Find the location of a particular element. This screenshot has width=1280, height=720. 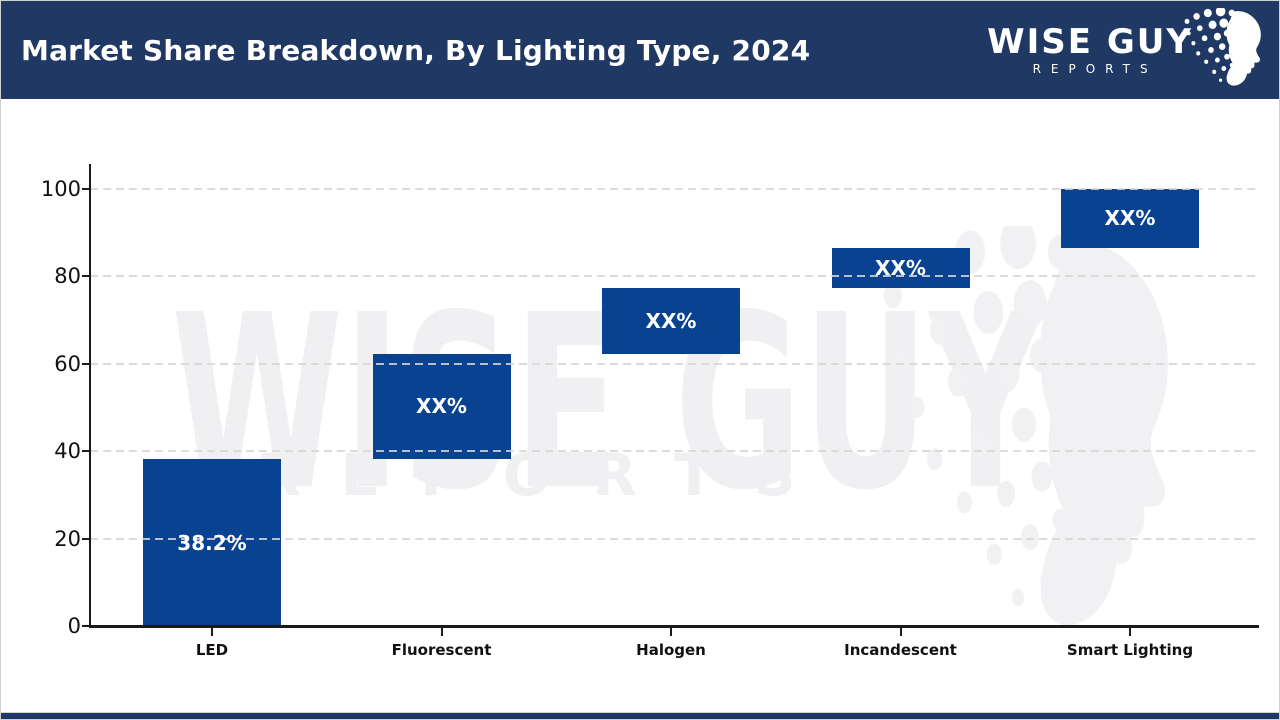

bar-fluorescent is located at coordinates (441, 406).